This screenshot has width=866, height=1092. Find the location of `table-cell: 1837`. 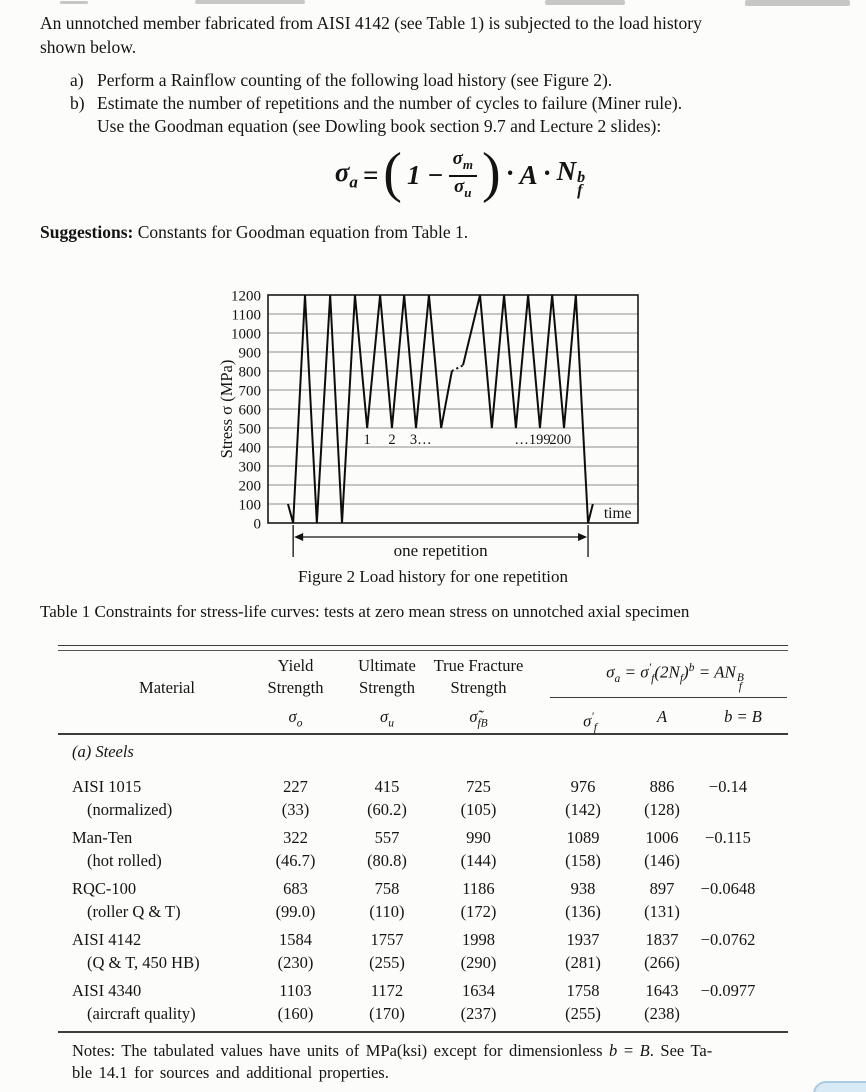

table-cell: 1837 is located at coordinates (662, 939).